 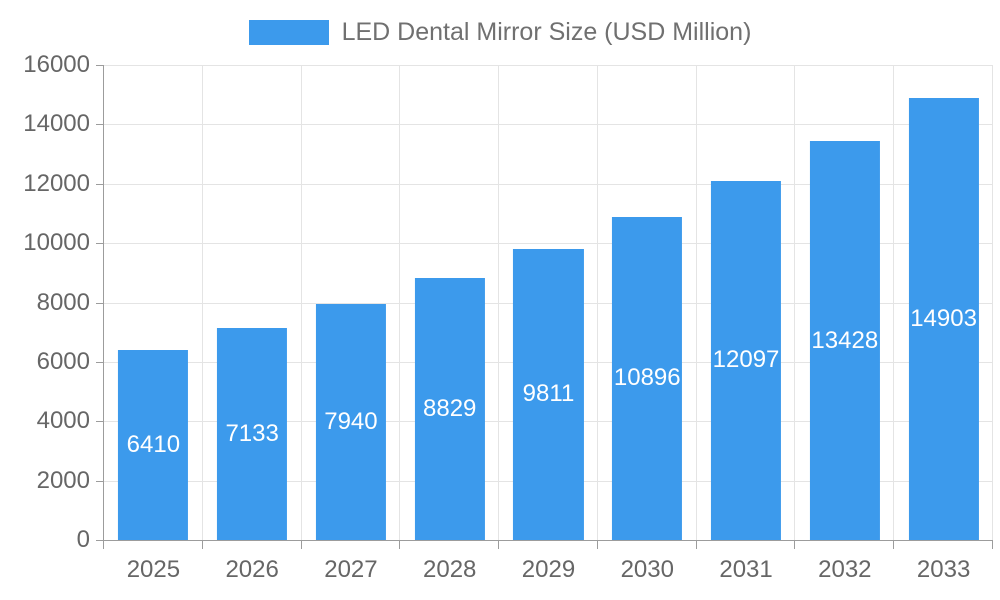 What do you see at coordinates (647, 569) in the screenshot?
I see `x-axis-tick-label: 2030` at bounding box center [647, 569].